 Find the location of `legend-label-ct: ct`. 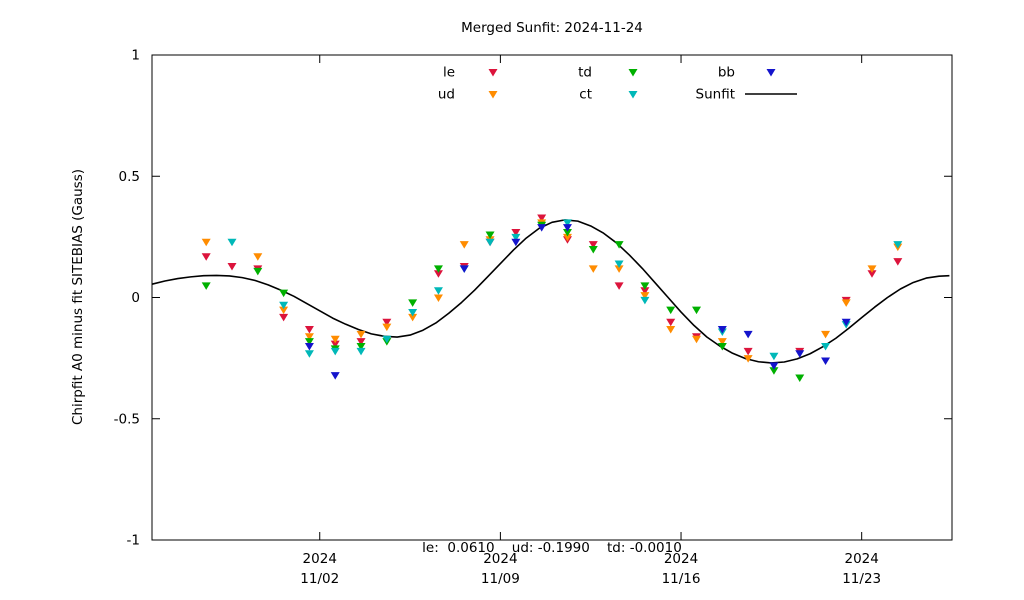

legend-label-ct: ct is located at coordinates (585, 95).